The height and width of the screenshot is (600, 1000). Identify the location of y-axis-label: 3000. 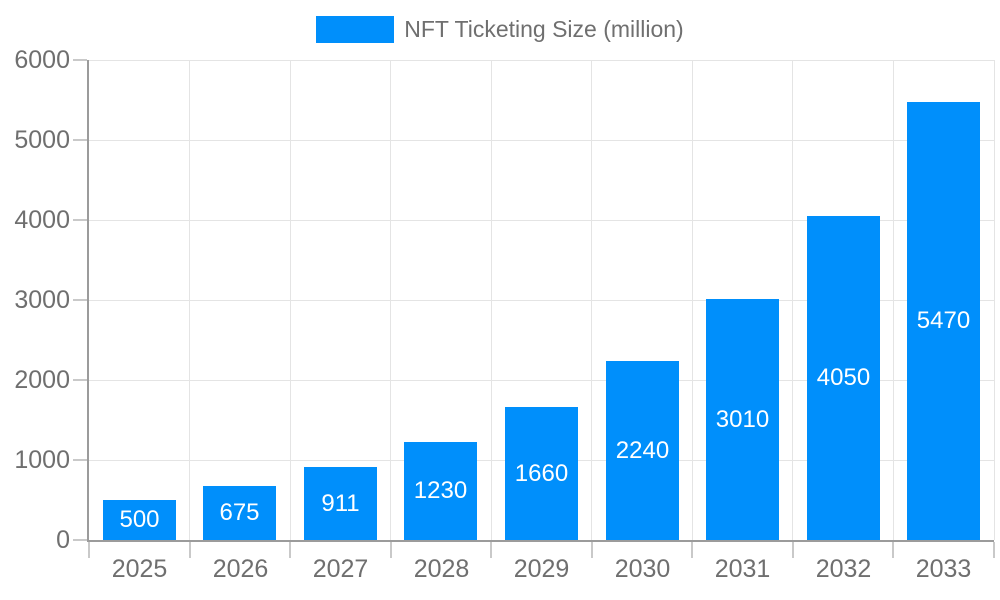
(42, 300).